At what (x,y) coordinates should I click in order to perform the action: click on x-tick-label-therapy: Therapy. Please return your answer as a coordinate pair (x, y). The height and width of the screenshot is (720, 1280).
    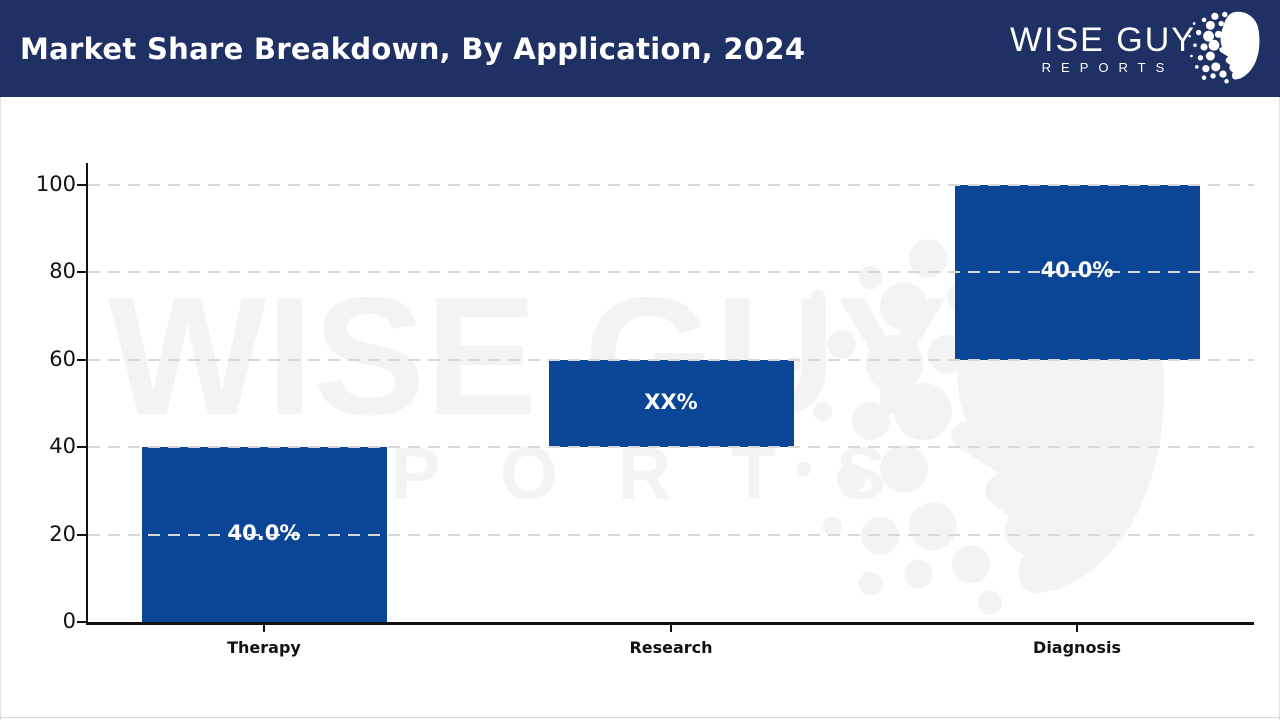
    Looking at the image, I should click on (264, 647).